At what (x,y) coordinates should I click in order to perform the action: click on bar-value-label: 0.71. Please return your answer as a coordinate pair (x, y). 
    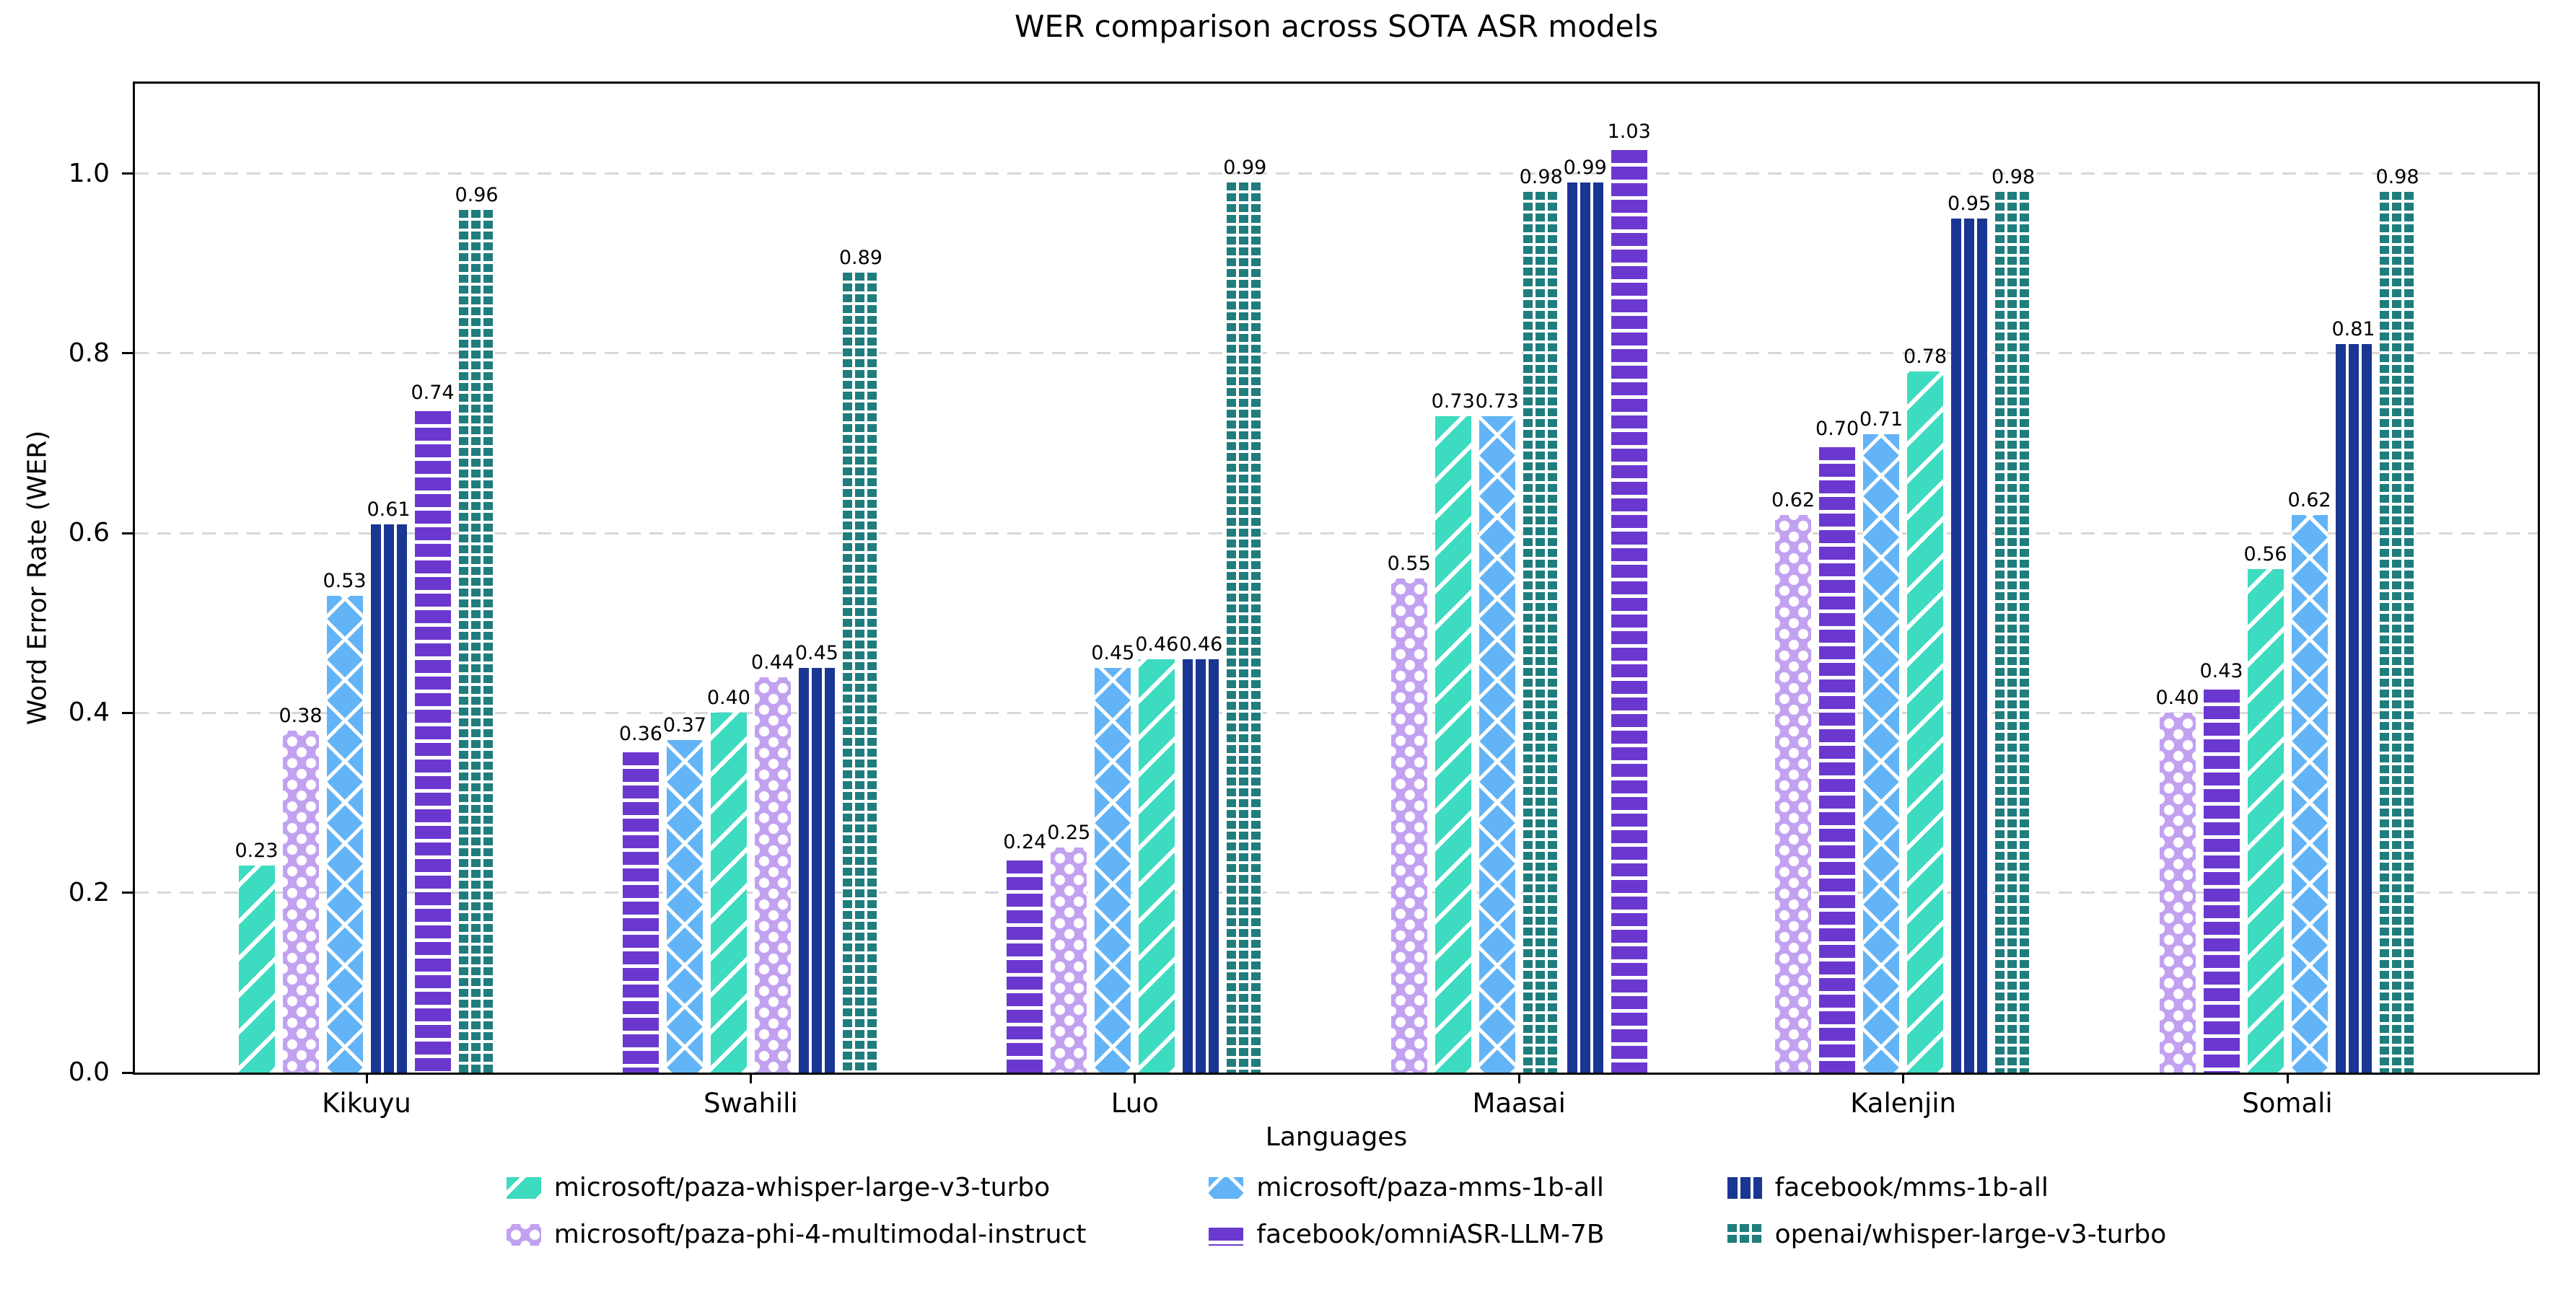
    Looking at the image, I should click on (1881, 419).